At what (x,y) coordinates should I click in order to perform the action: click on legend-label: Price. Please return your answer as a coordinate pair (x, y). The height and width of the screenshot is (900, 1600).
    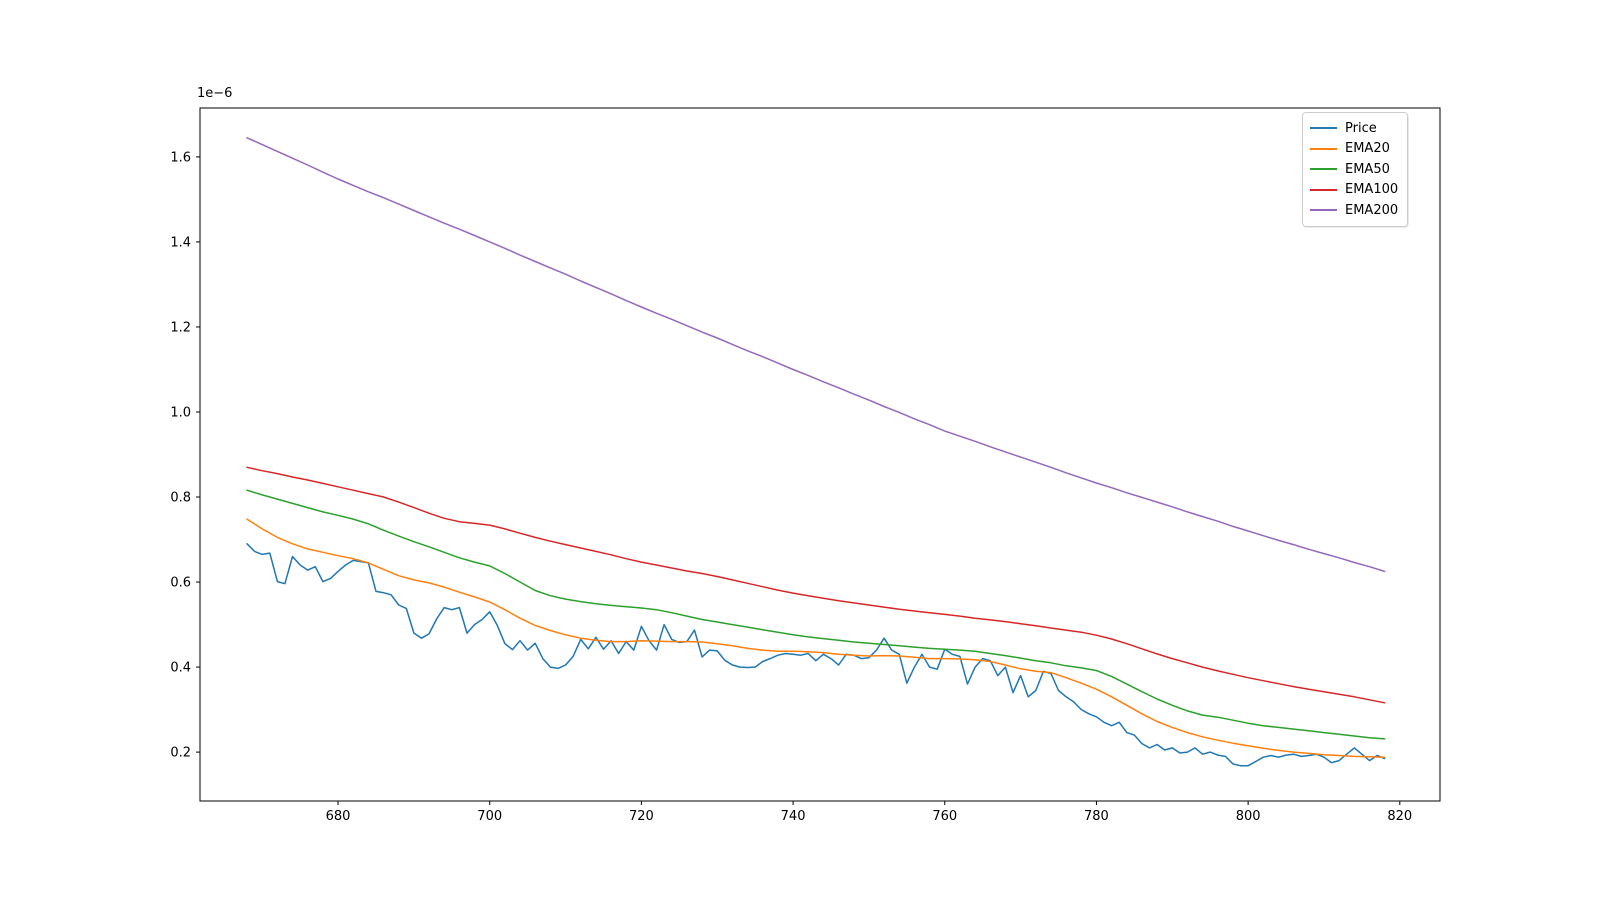
    Looking at the image, I should click on (1361, 128).